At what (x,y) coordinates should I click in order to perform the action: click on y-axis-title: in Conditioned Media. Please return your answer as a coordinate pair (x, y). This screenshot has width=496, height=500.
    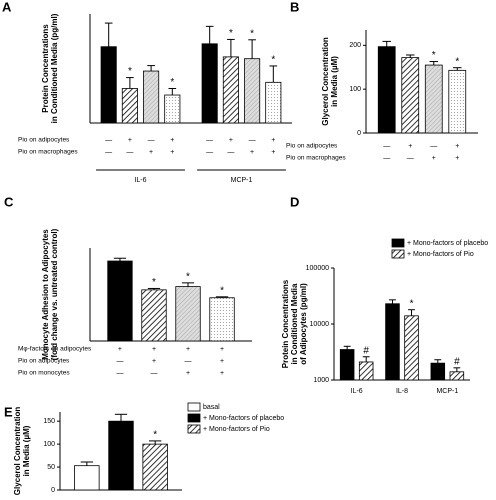
    Looking at the image, I should click on (294, 323).